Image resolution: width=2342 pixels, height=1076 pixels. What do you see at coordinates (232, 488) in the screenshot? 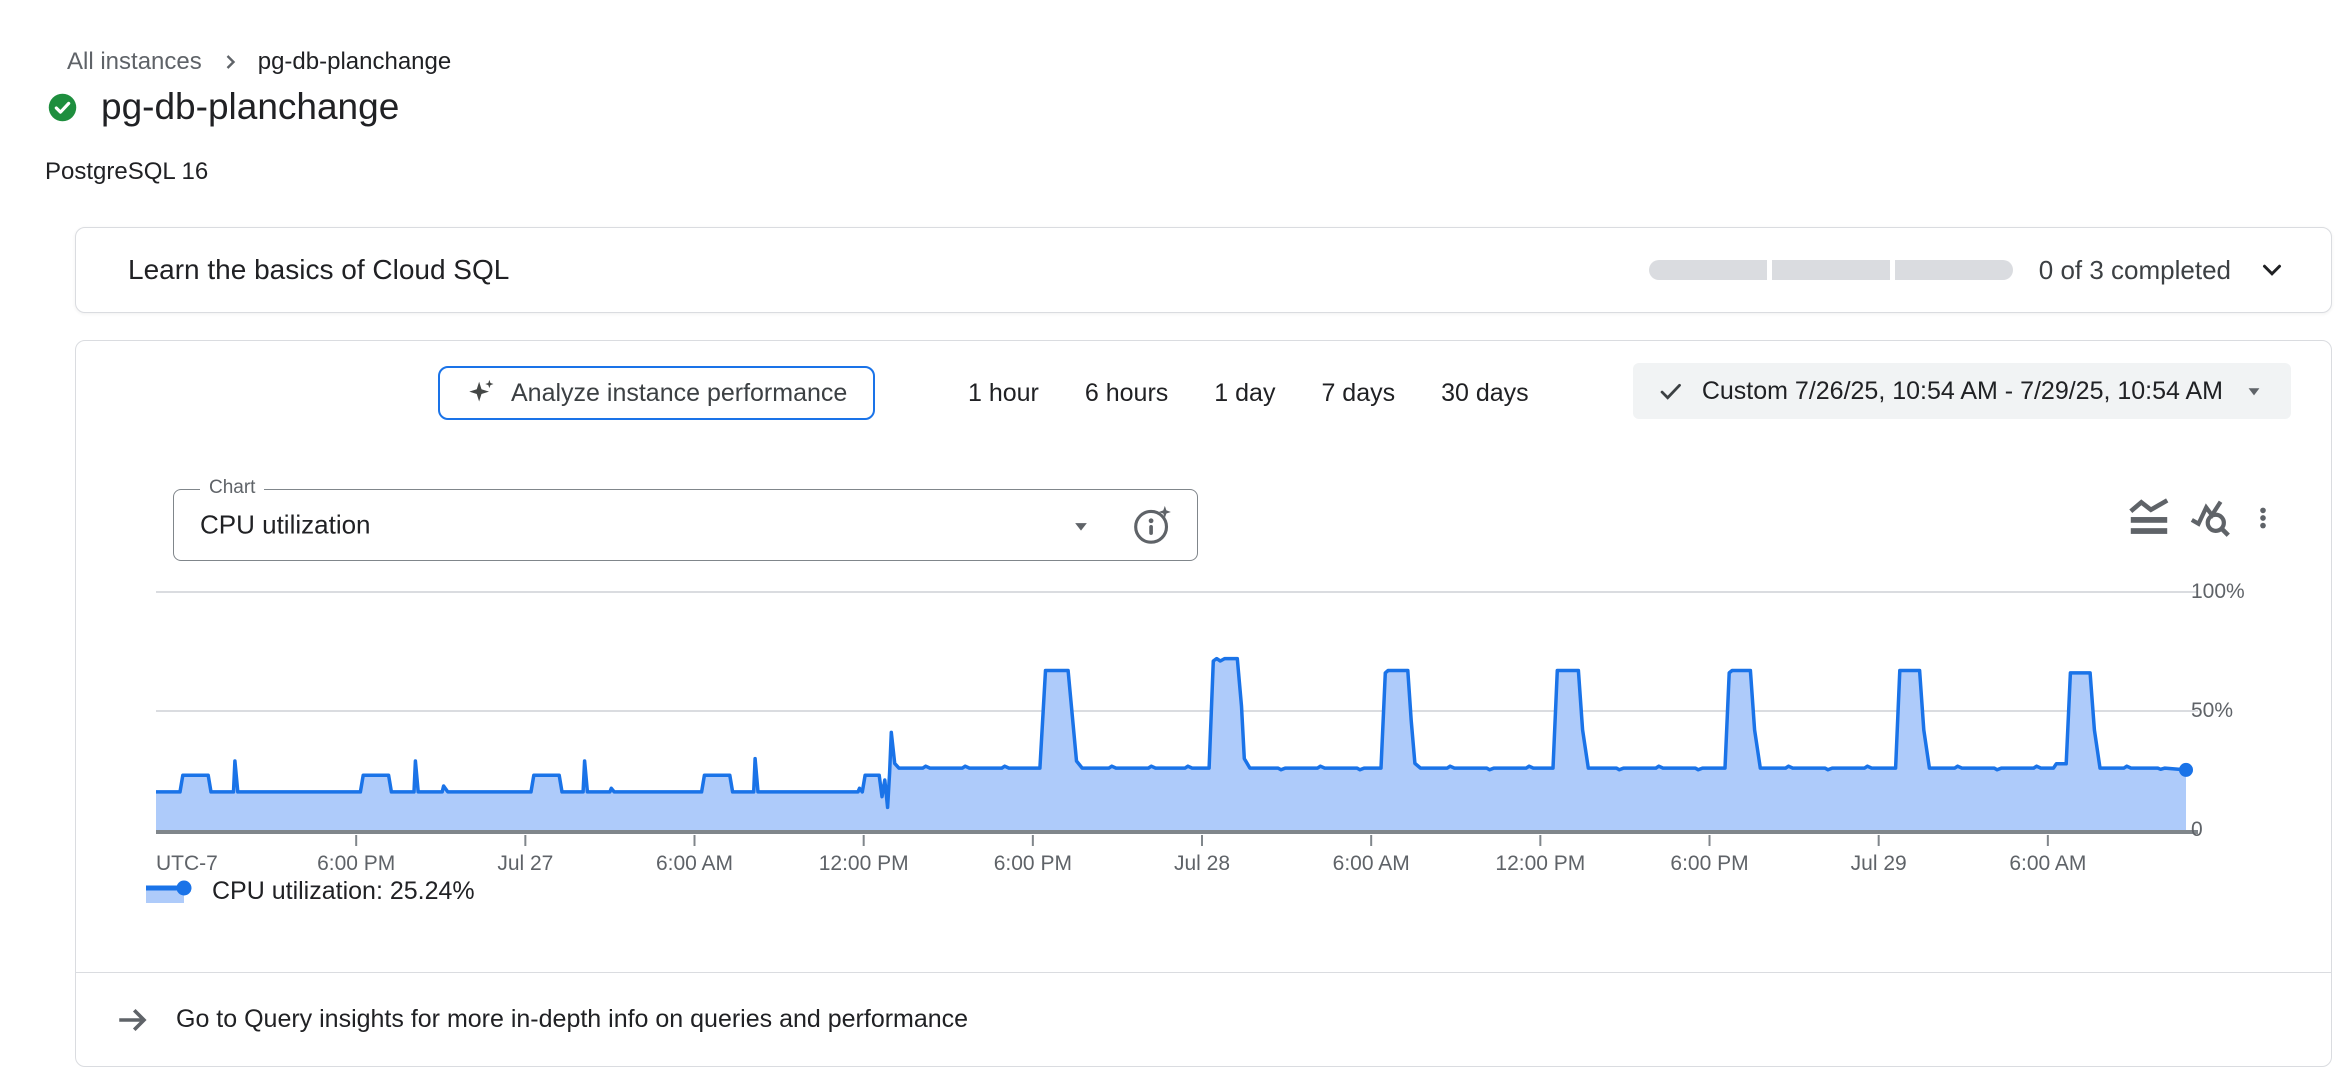
I see `chart-select-label: Chart` at bounding box center [232, 488].